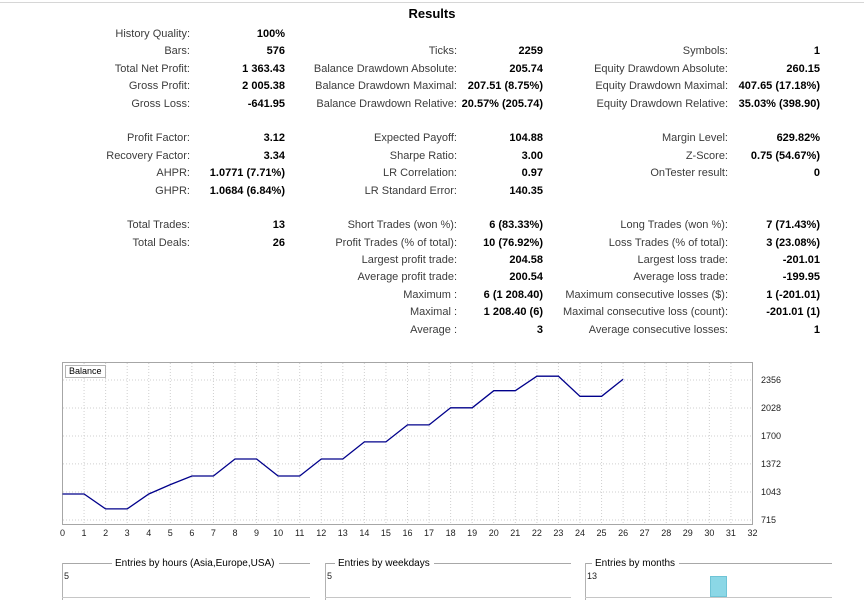 The width and height of the screenshot is (864, 600). What do you see at coordinates (67, 576) in the screenshot?
I see `entries-by-hours-y-max-label: 5` at bounding box center [67, 576].